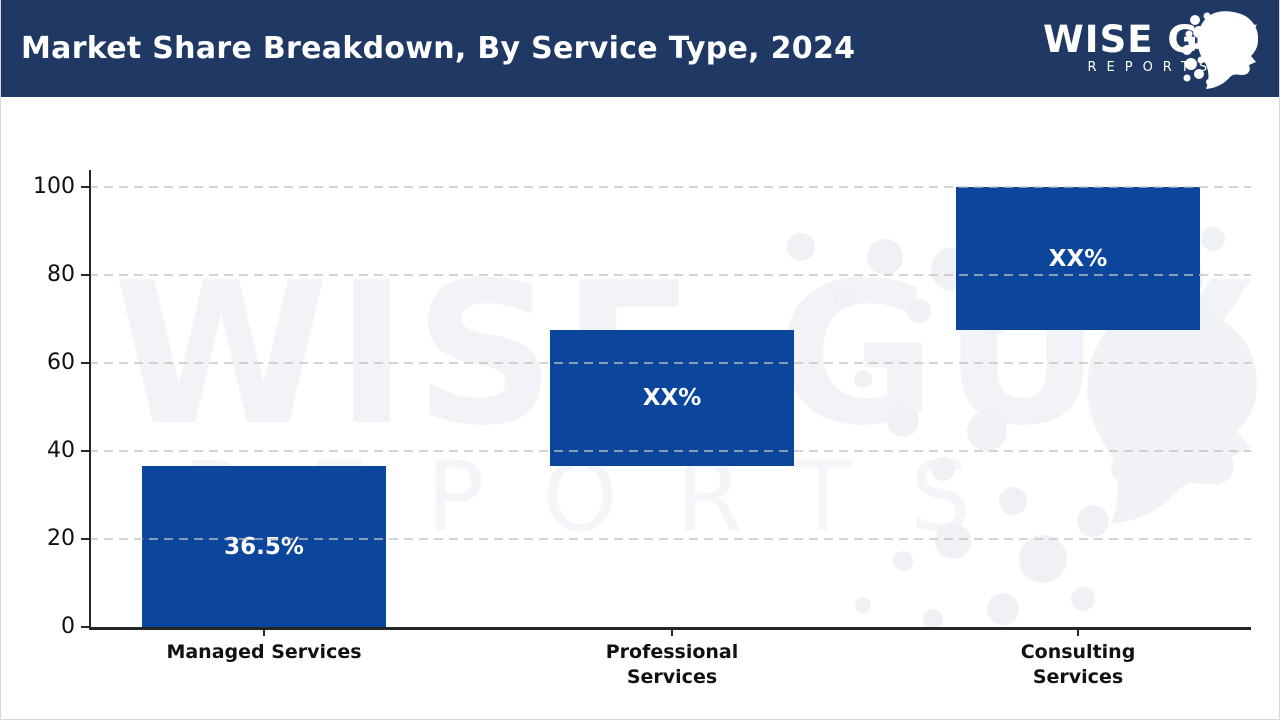  What do you see at coordinates (68, 626) in the screenshot?
I see `y-tick-label: 0` at bounding box center [68, 626].